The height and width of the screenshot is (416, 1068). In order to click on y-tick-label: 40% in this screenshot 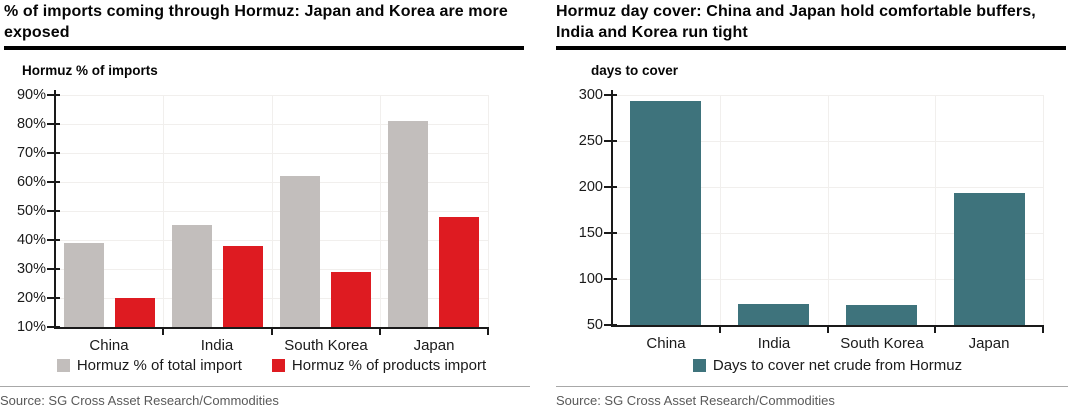, I will do `click(31, 240)`.